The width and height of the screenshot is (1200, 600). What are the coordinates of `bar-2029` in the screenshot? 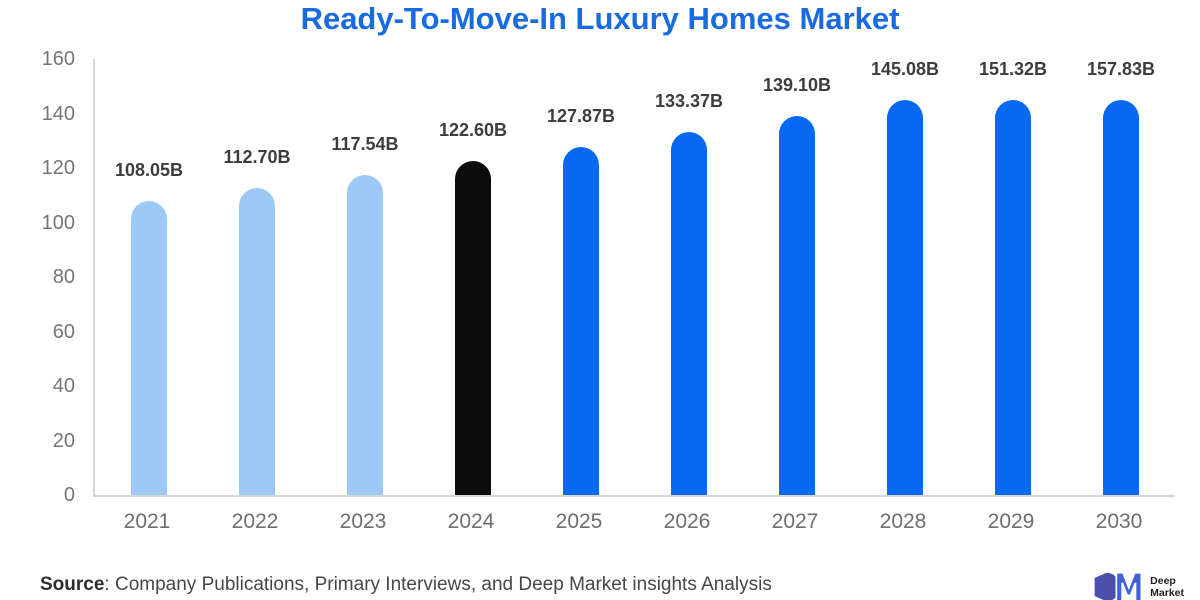 It's located at (1013, 297).